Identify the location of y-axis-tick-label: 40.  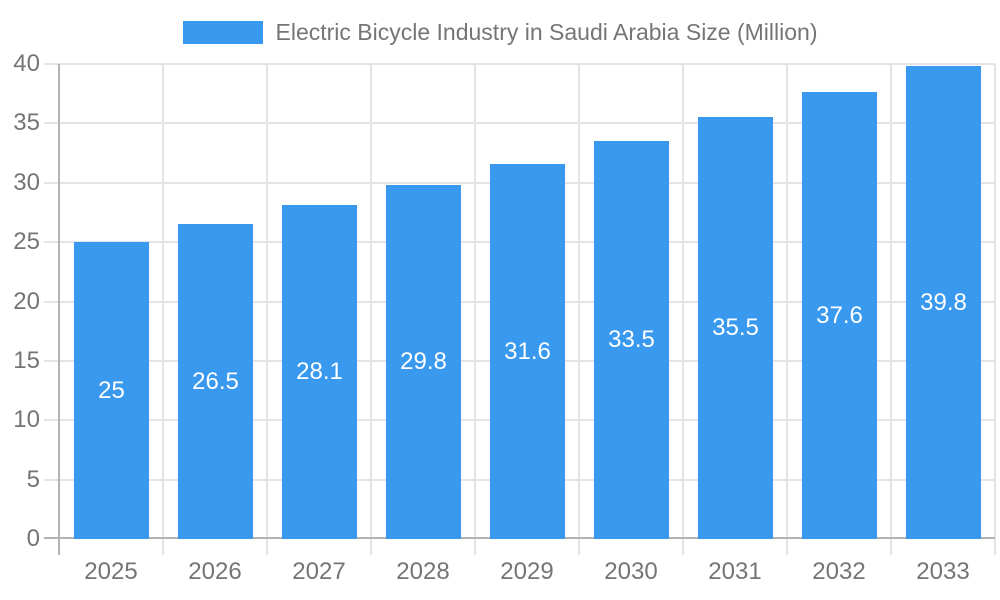
(26, 63).